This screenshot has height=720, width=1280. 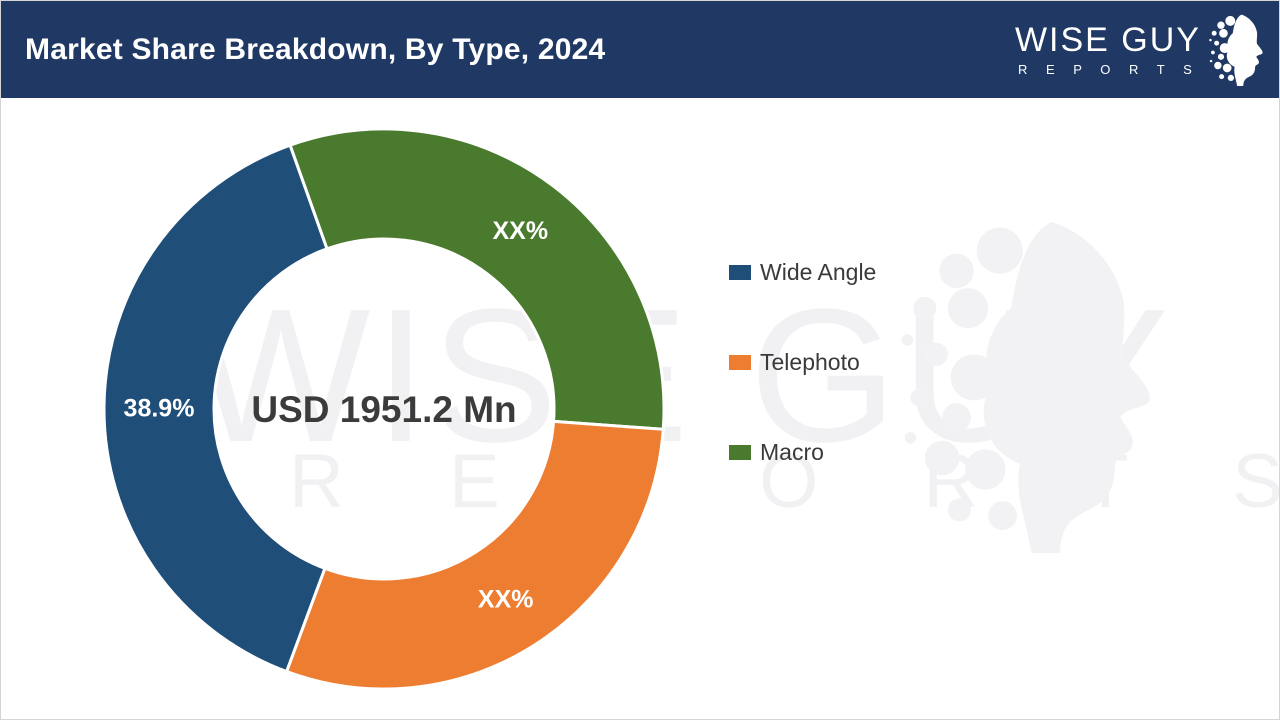 I want to click on legend-item-macro: Macro, so click(x=802, y=452).